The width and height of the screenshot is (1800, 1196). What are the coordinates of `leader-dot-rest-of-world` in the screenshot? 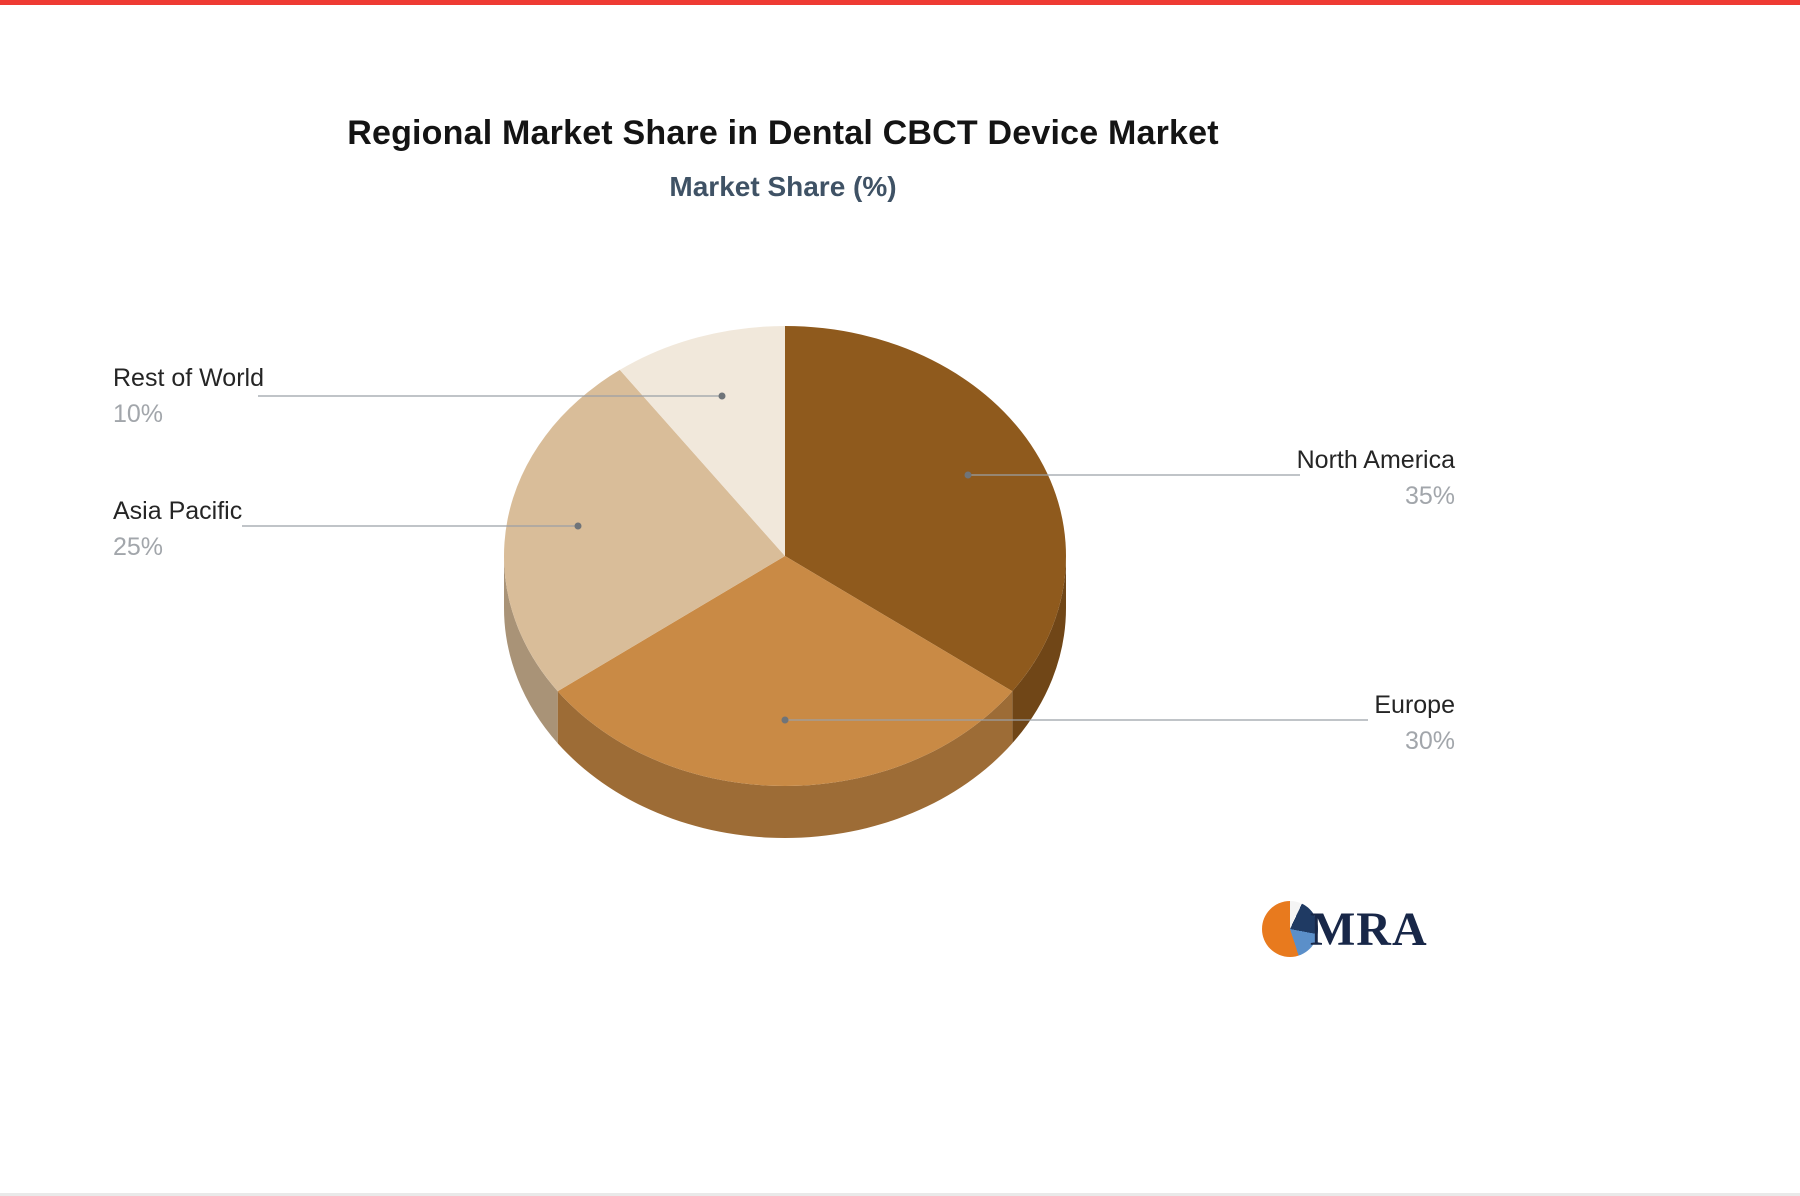 It's located at (722, 396).